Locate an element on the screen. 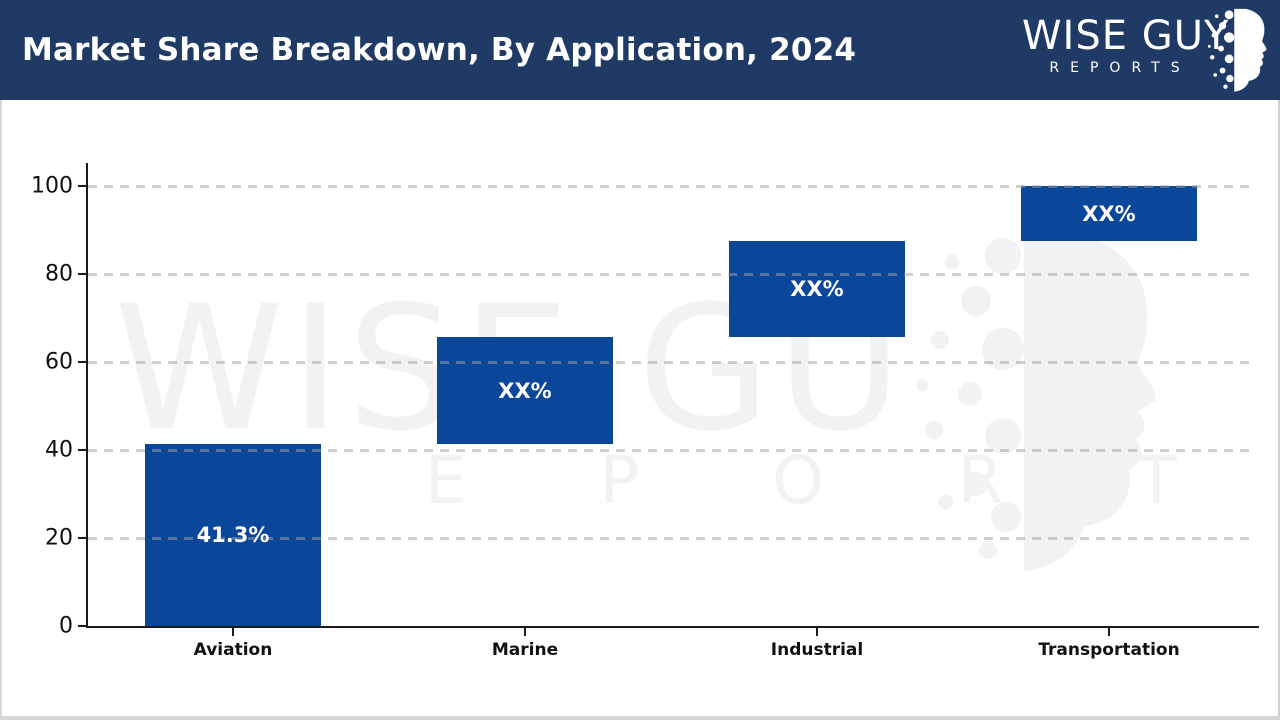  logo-text: WISE GUY REPORTS is located at coordinates (1126, 44).